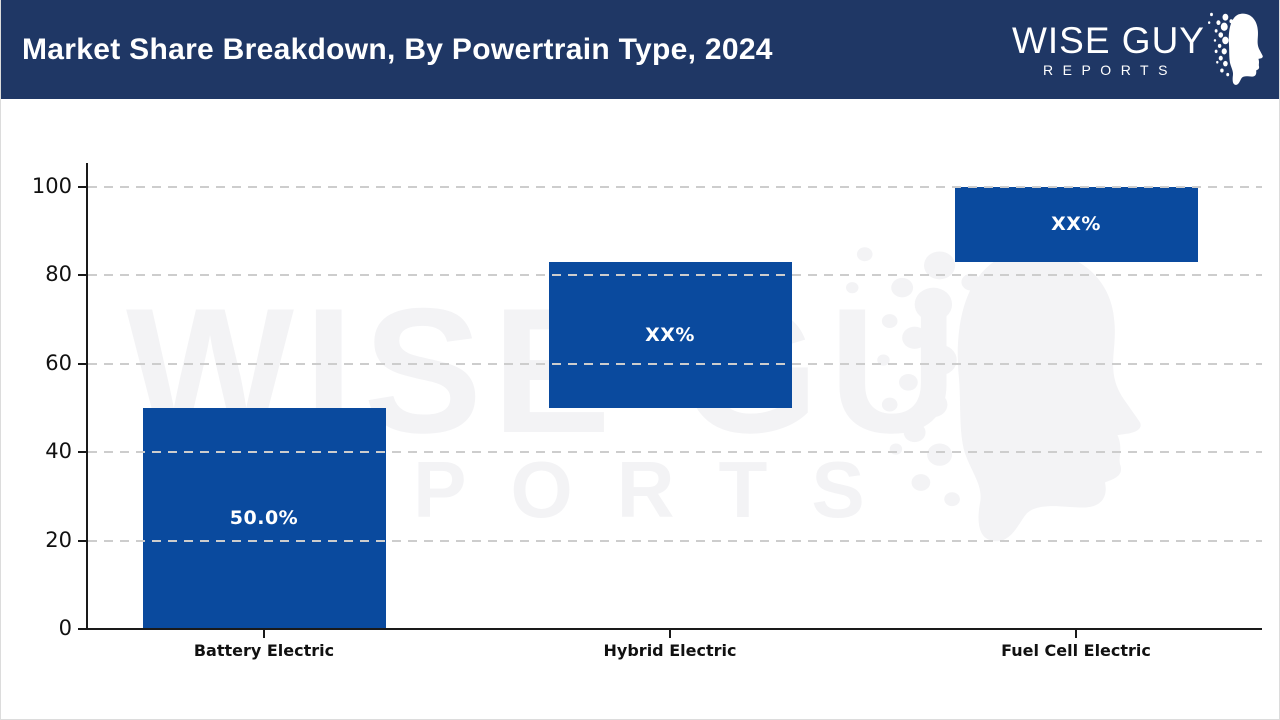 This screenshot has width=1280, height=720. Describe the element at coordinates (1076, 650) in the screenshot. I see `x-tick-label: Fuel Cell Electric` at that location.